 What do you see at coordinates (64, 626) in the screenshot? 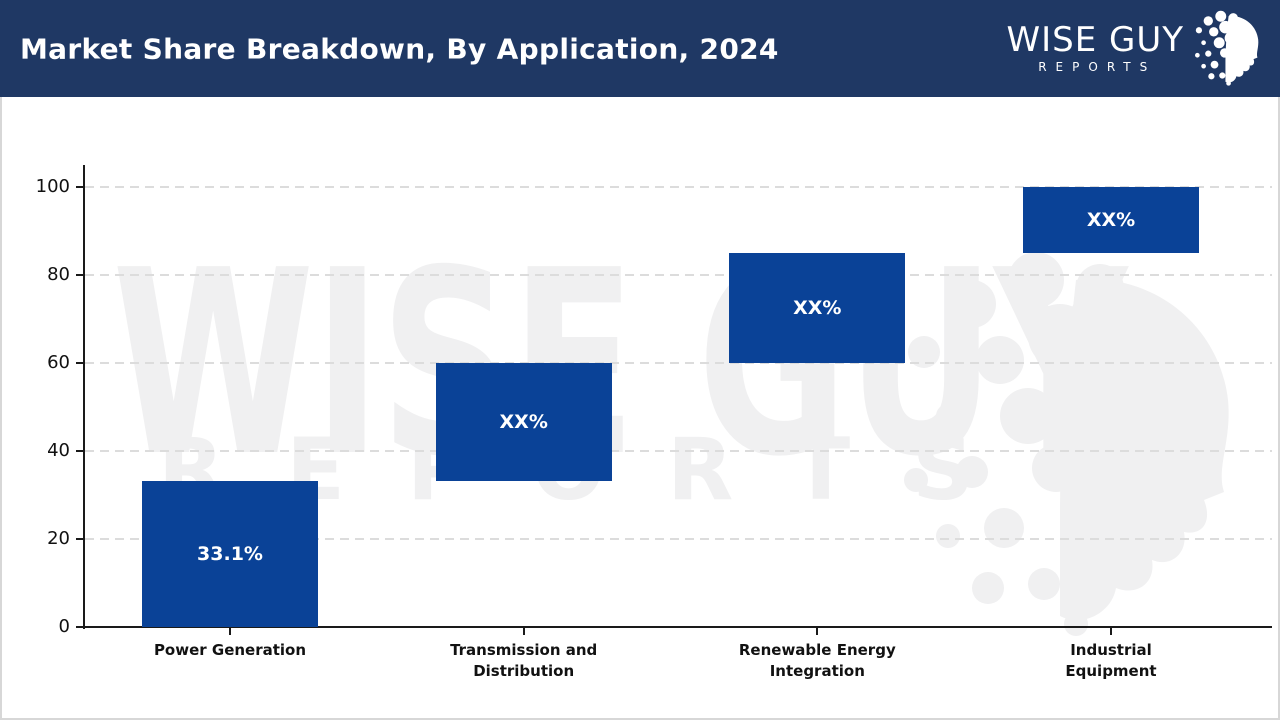
I see `y-axis-tick-label: 0` at bounding box center [64, 626].